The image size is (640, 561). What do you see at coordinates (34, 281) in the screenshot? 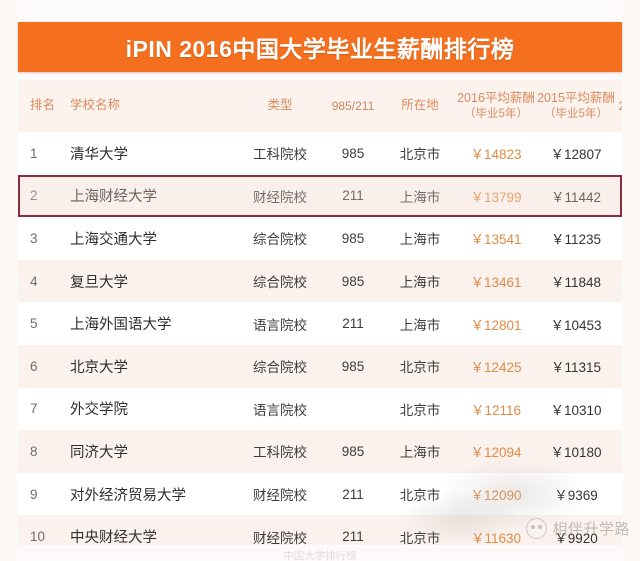
I see `cell-rank: 4` at bounding box center [34, 281].